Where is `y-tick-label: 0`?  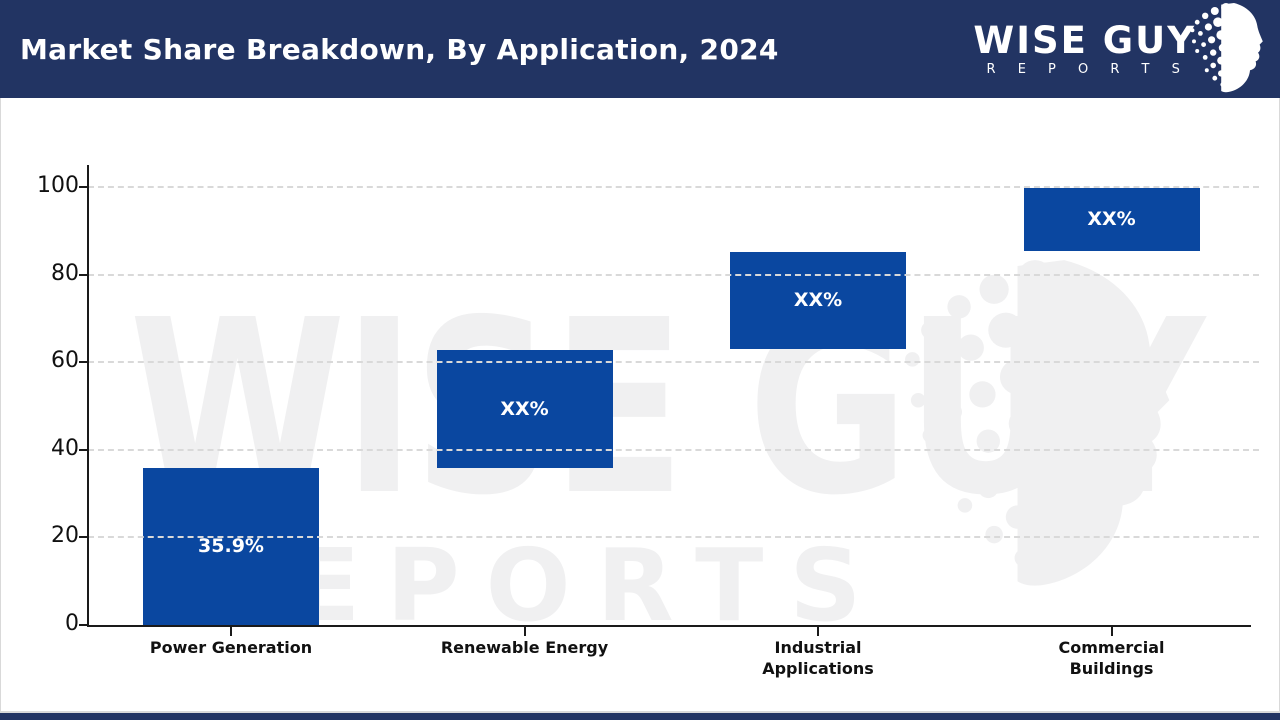
y-tick-label: 0 is located at coordinates (72, 623).